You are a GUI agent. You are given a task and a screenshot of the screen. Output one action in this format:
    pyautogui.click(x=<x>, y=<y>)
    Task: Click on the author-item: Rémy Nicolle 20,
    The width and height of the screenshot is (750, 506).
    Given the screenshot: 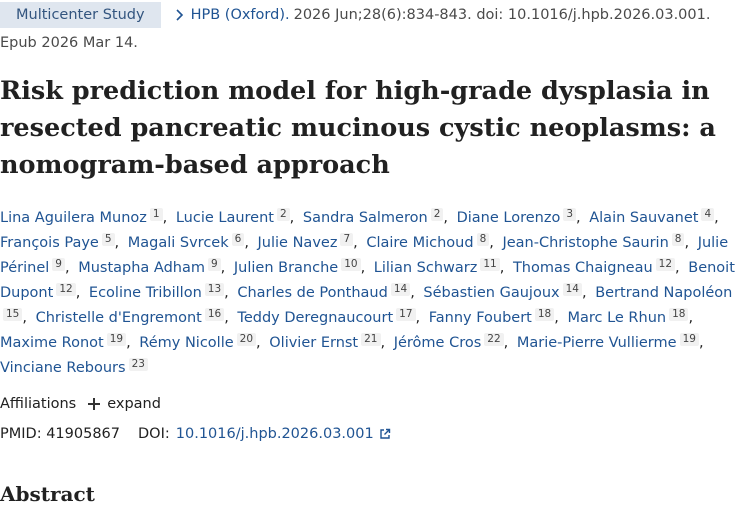 What is the action you would take?
    pyautogui.click(x=201, y=342)
    